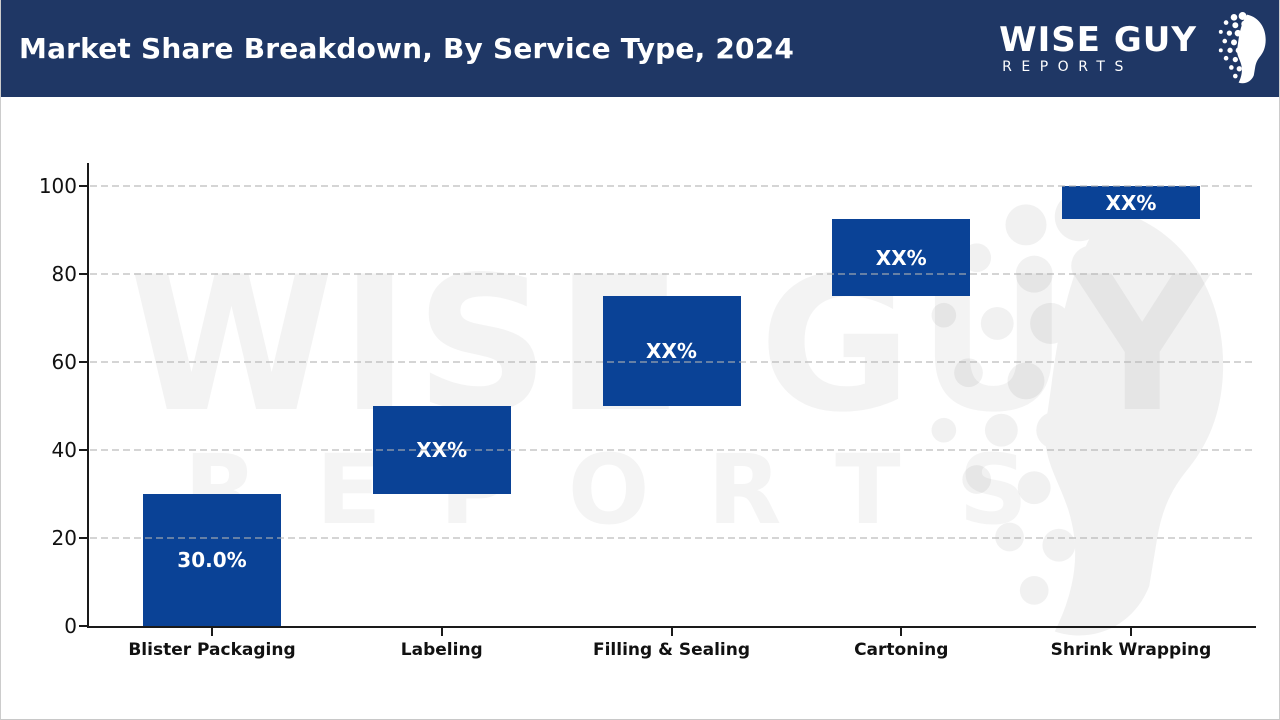 This screenshot has width=1280, height=720. I want to click on y-tick-label: 100, so click(57, 186).